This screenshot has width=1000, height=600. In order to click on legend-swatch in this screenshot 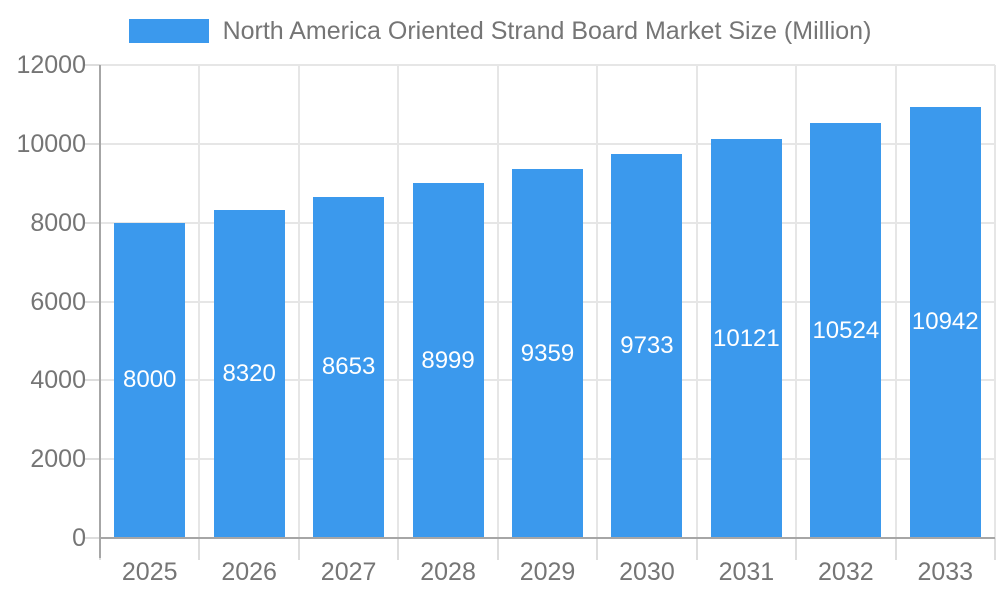, I will do `click(168, 31)`.